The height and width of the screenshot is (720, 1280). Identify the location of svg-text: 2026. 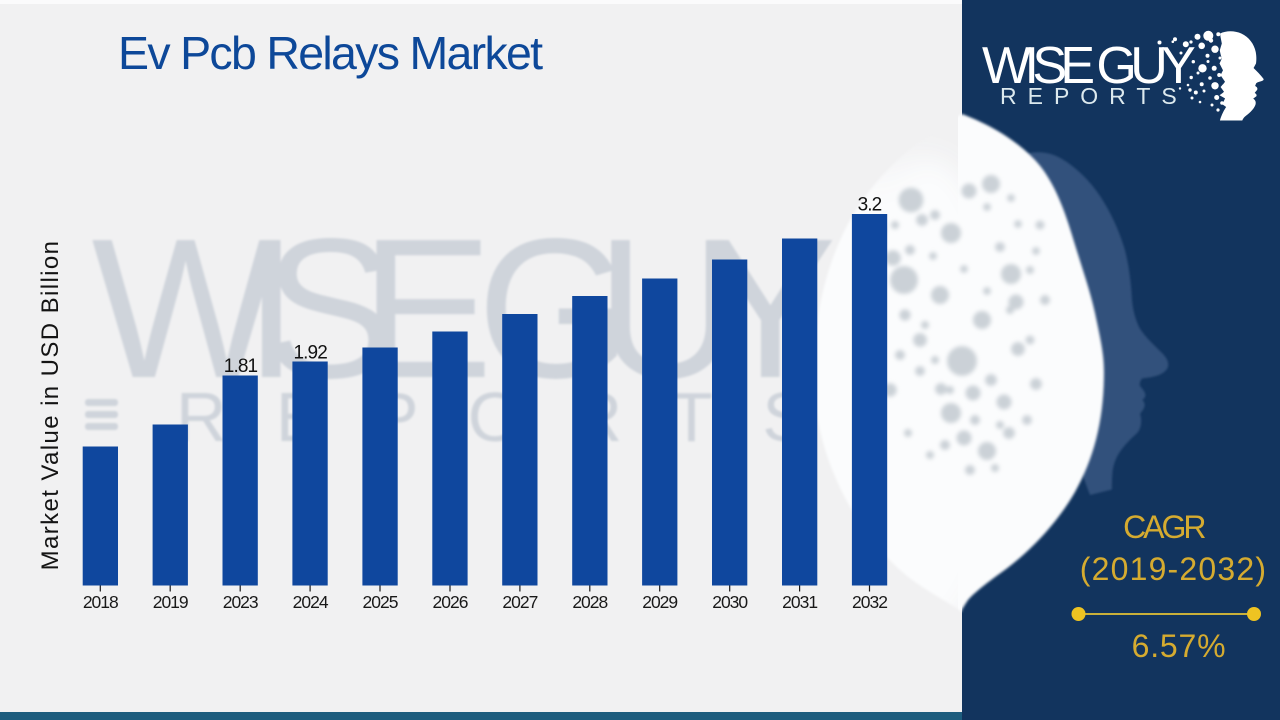
(450, 602).